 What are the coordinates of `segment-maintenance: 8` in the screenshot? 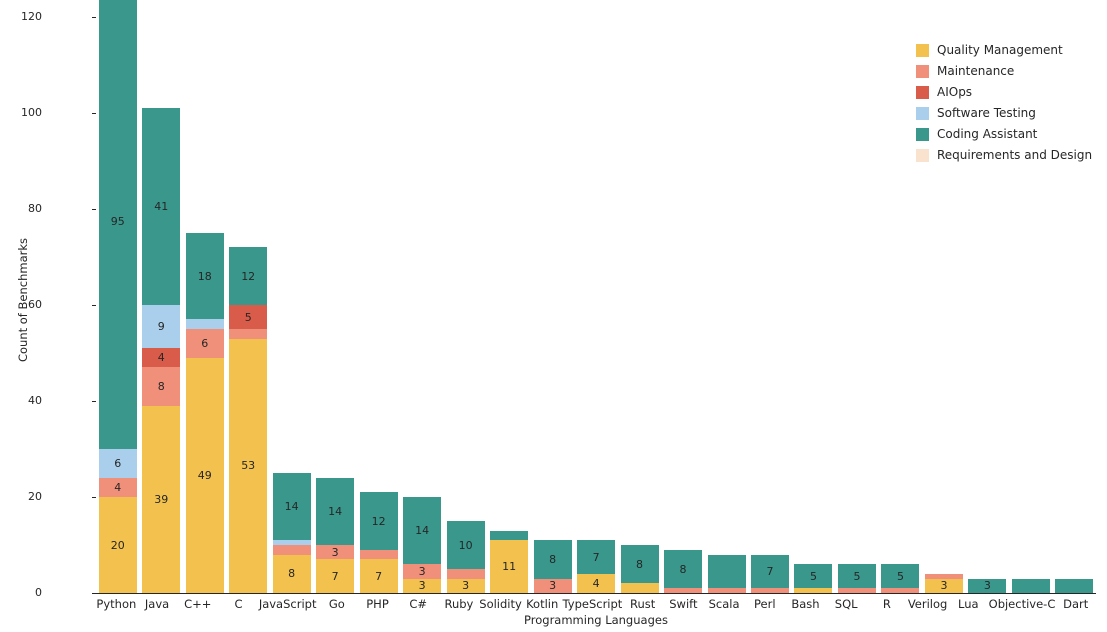 It's located at (161, 386).